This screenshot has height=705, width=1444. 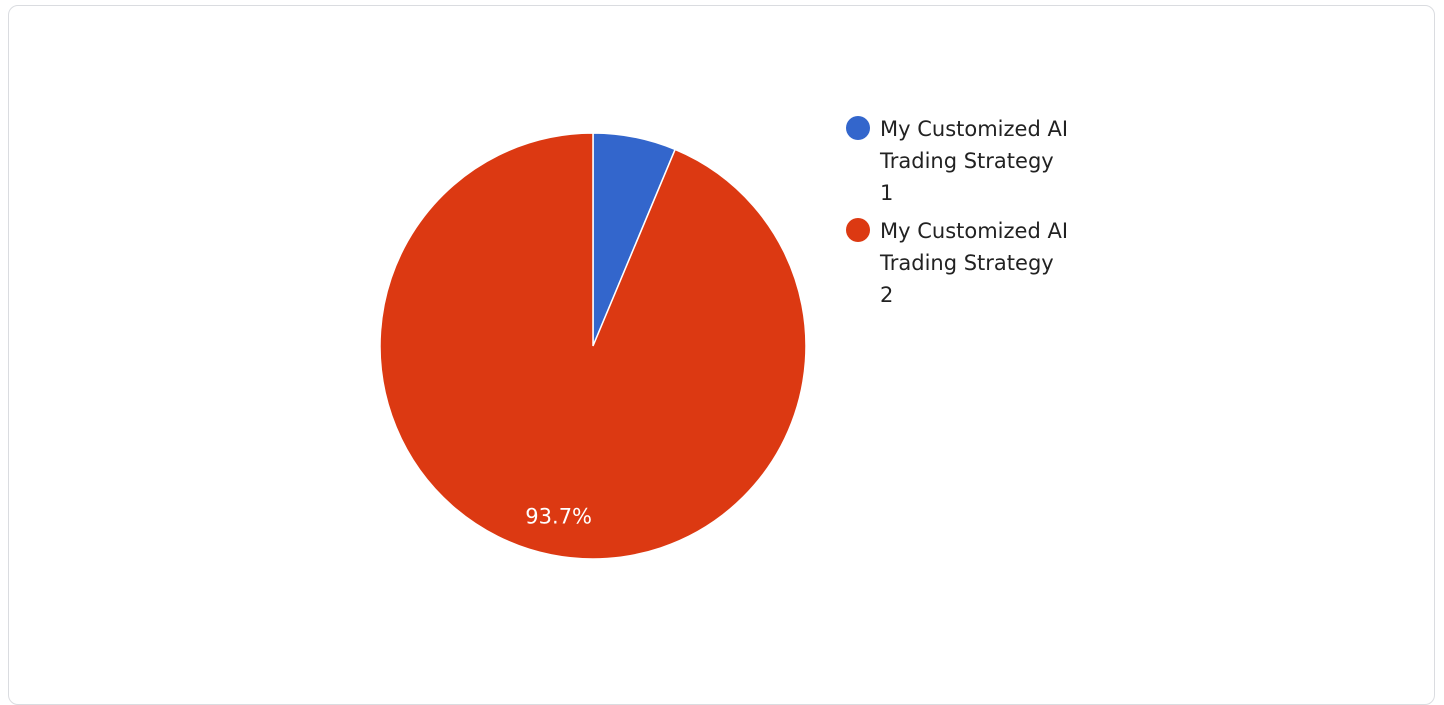 I want to click on legend-item-strategy-1: My Customized AI Trading Strategy 1, so click(x=976, y=161).